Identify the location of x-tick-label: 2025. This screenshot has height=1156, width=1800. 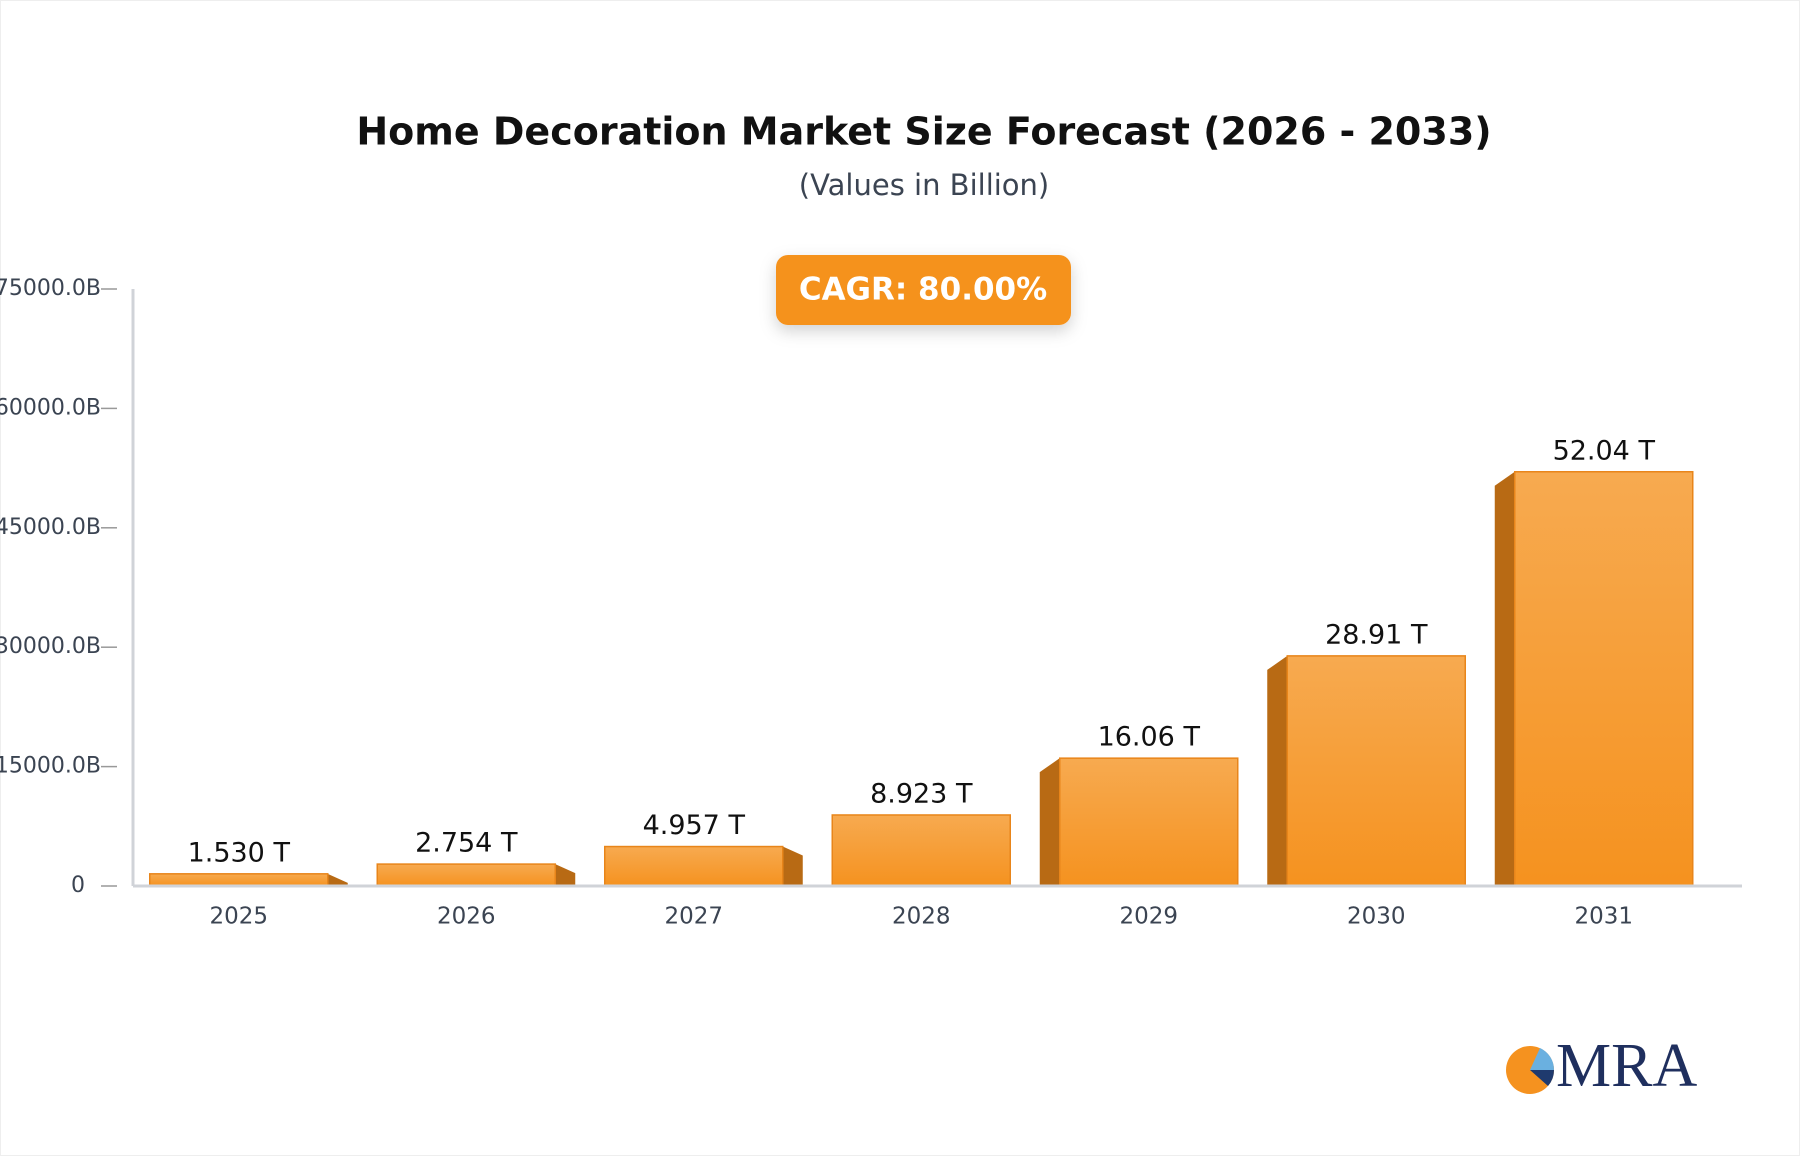
(238, 917).